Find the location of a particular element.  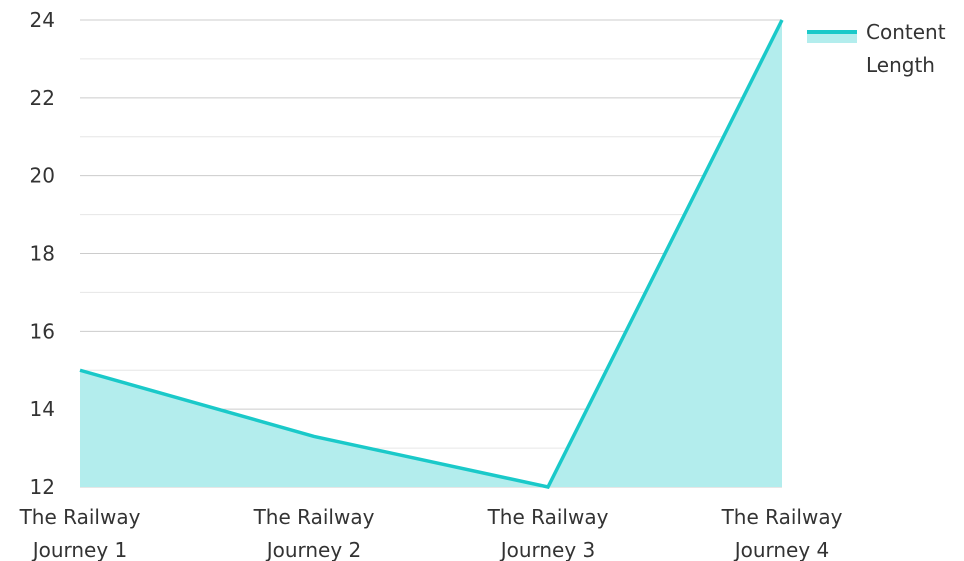

y-tick-label: 14 is located at coordinates (42, 409).